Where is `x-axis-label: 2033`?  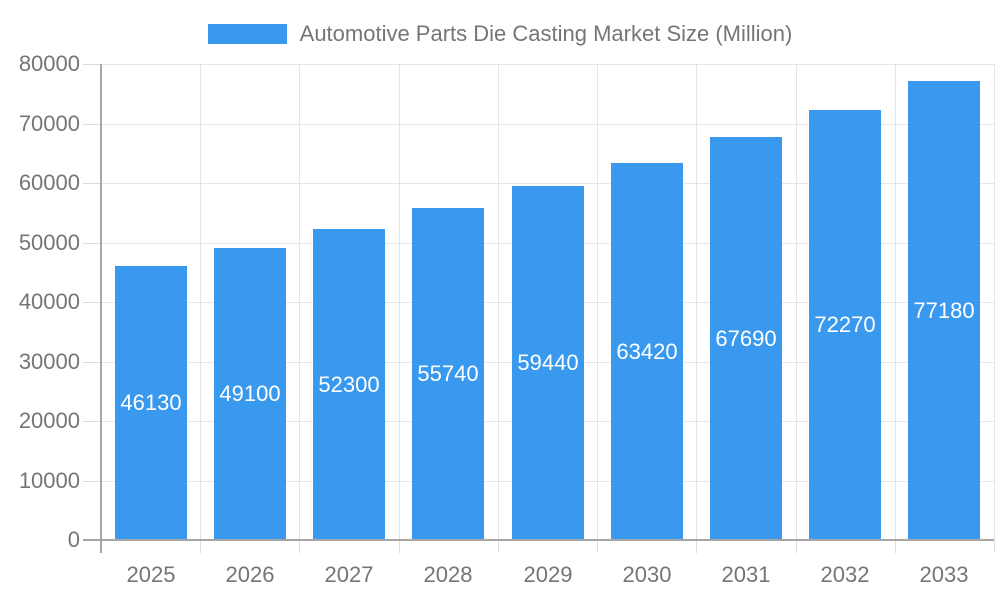 x-axis-label: 2033 is located at coordinates (944, 574).